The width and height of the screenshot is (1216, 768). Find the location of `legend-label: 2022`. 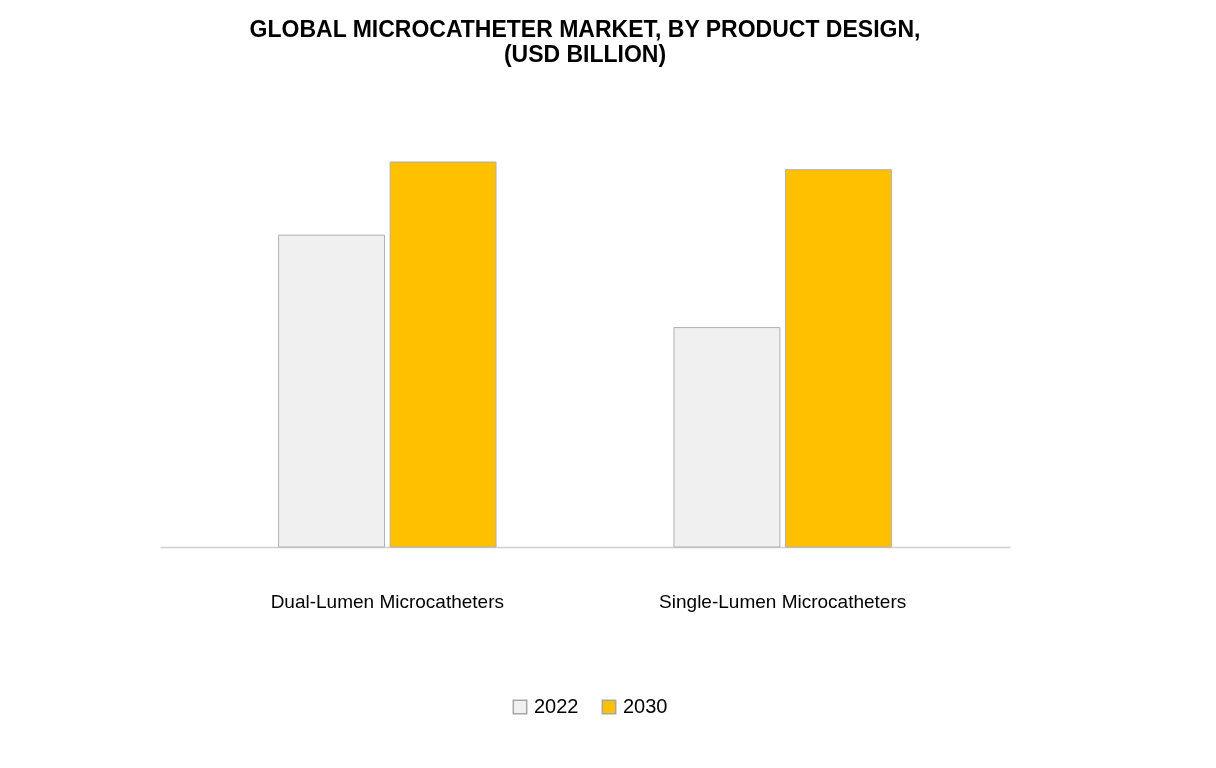

legend-label: 2022 is located at coordinates (556, 706).